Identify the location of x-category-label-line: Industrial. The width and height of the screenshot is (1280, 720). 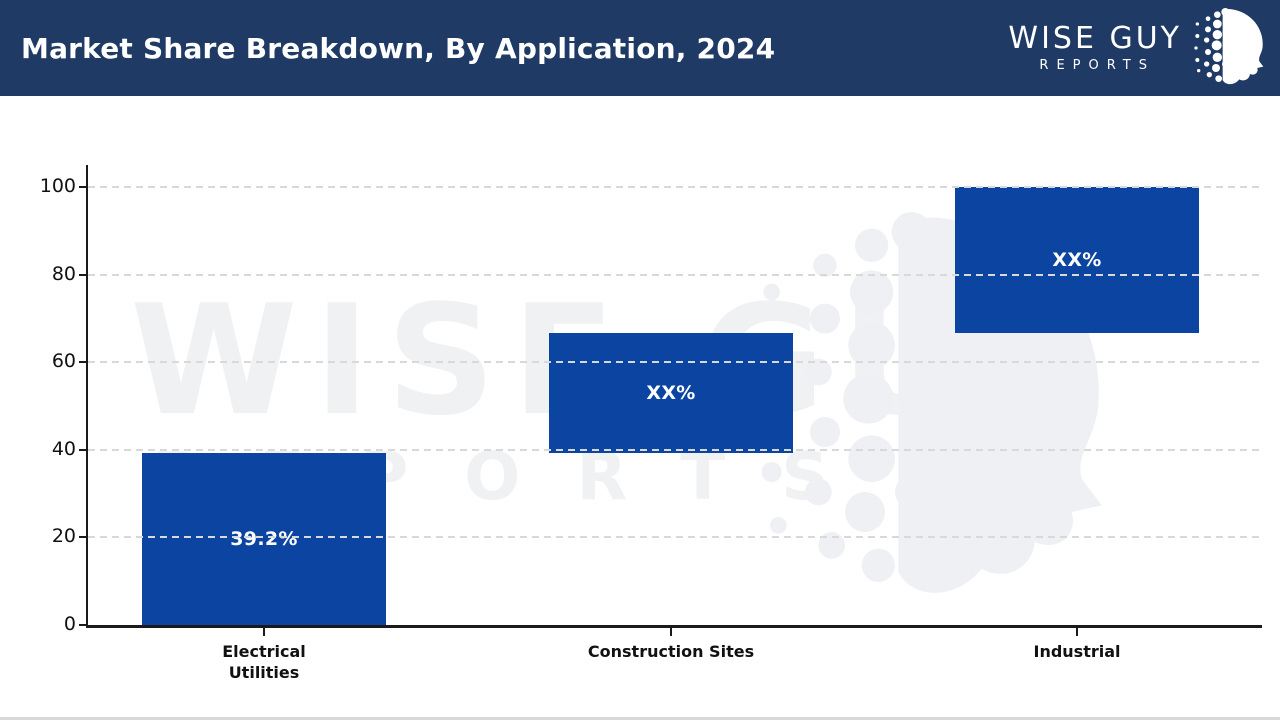
(1077, 651).